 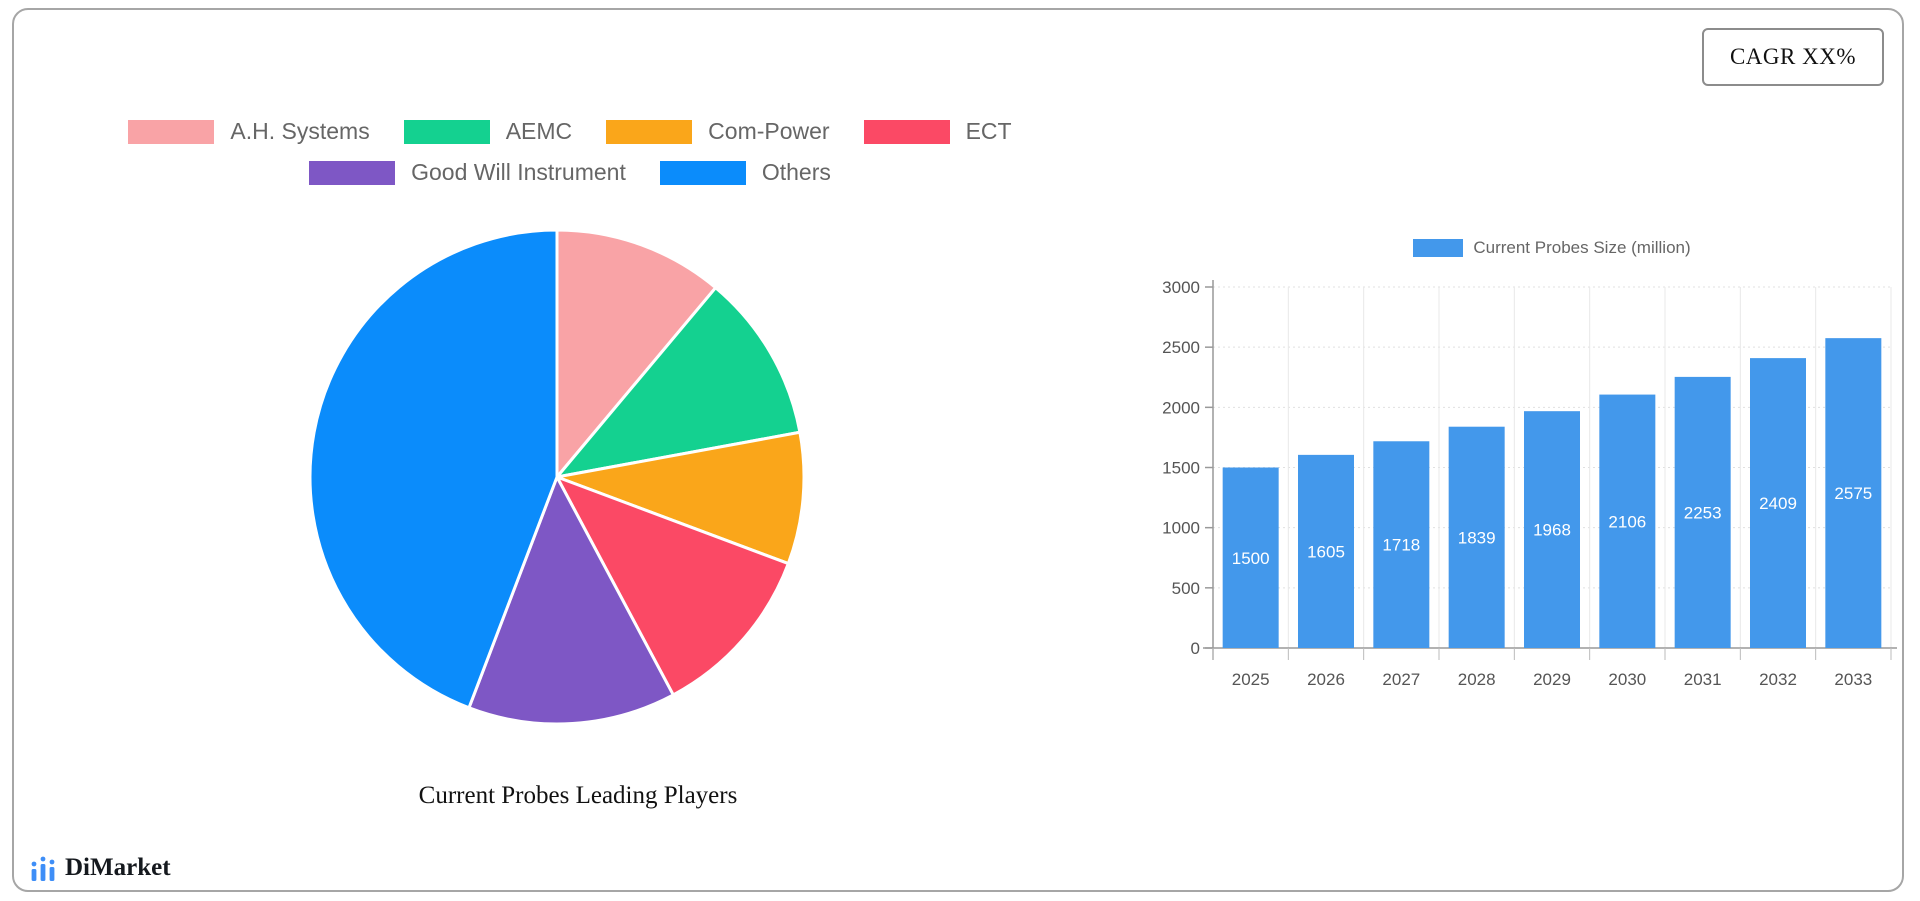 I want to click on y-tick-label: 1000, so click(x=1181, y=528).